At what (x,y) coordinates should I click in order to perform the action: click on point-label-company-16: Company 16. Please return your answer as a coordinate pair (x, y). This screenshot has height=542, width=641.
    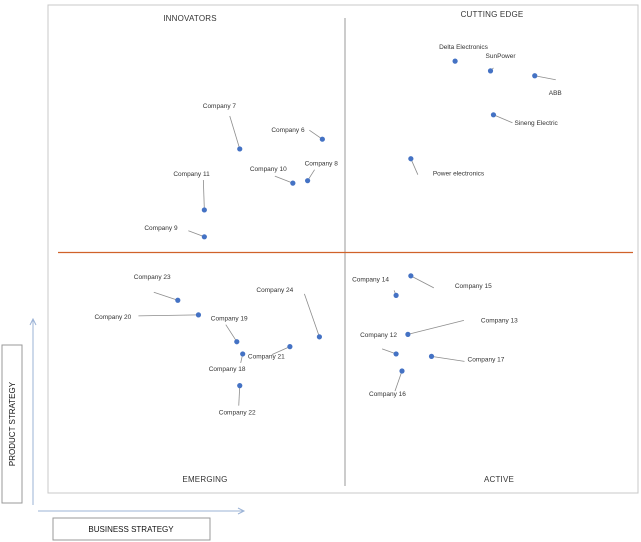
    Looking at the image, I should click on (387, 394).